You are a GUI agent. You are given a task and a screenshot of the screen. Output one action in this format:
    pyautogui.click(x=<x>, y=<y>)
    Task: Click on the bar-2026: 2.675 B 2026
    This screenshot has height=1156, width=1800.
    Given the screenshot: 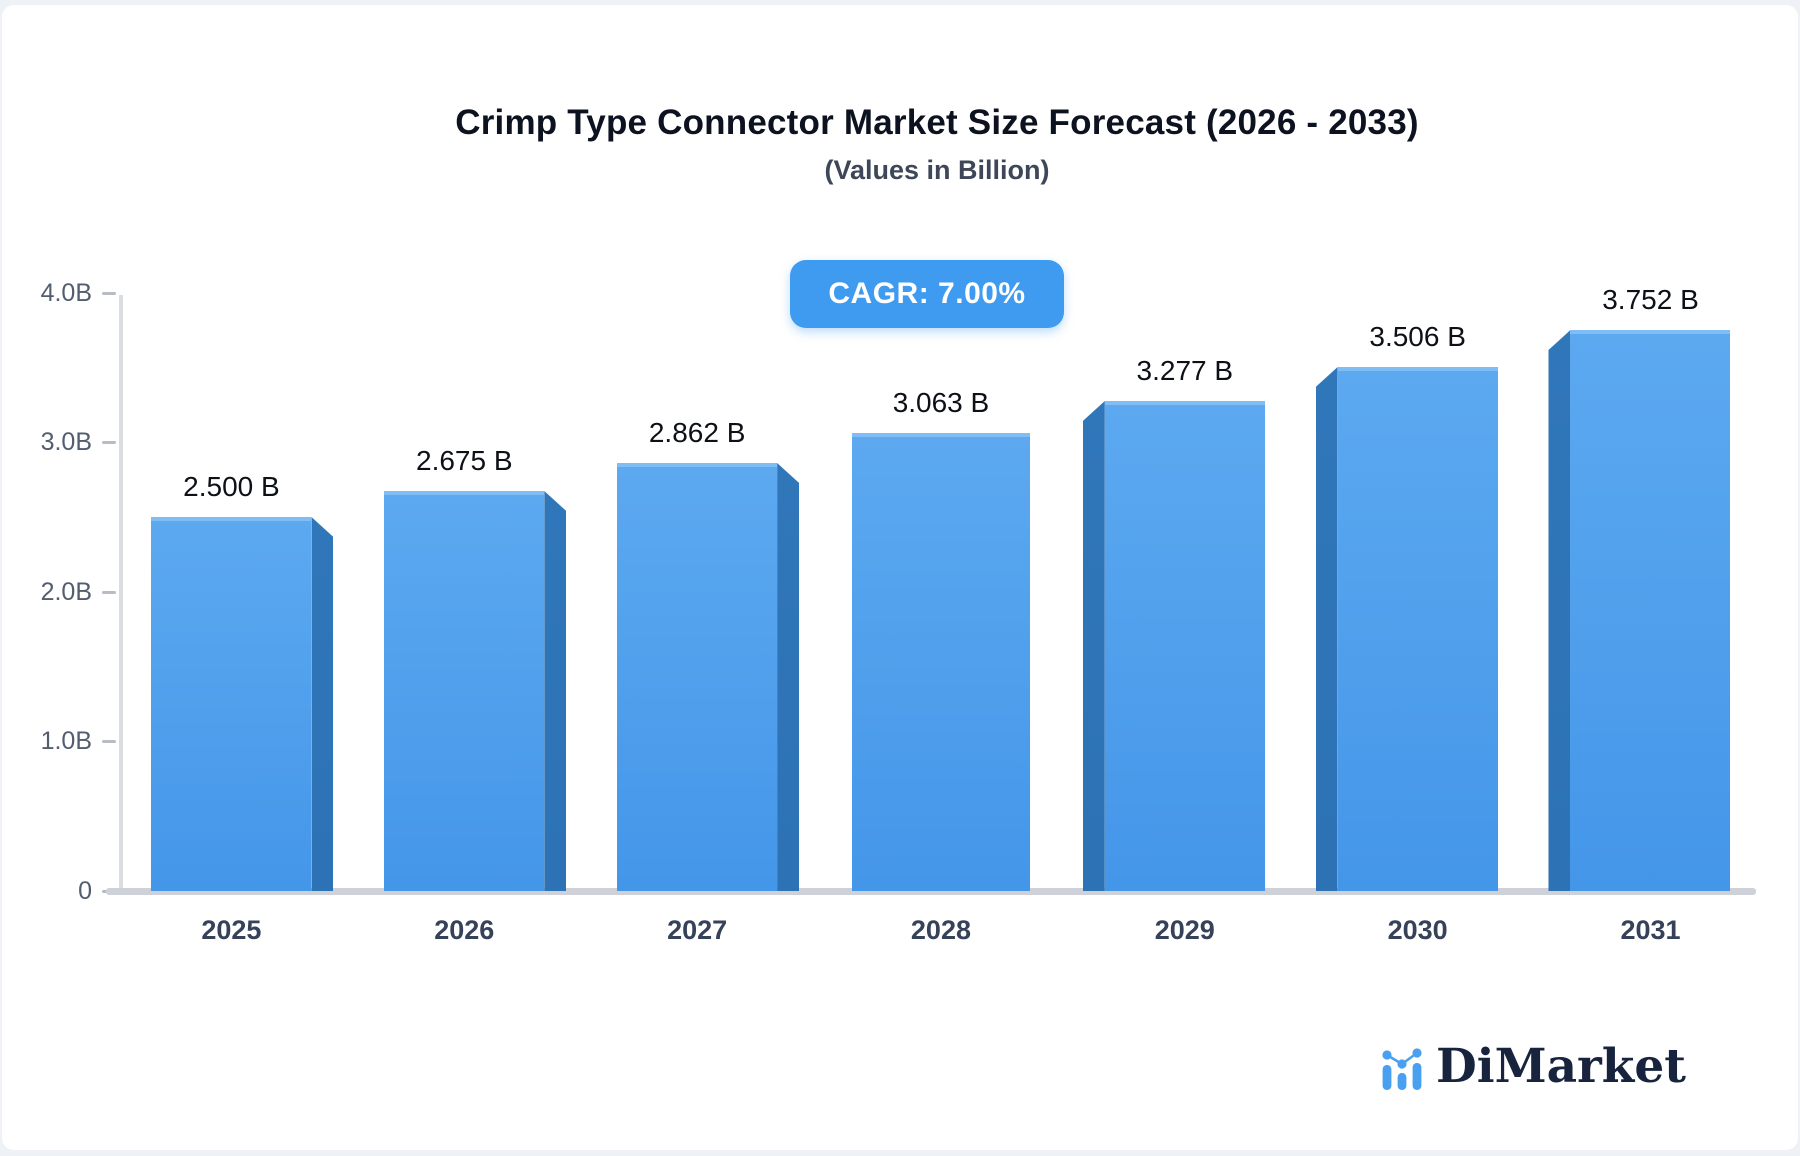 What is the action you would take?
    pyautogui.click(x=475, y=695)
    